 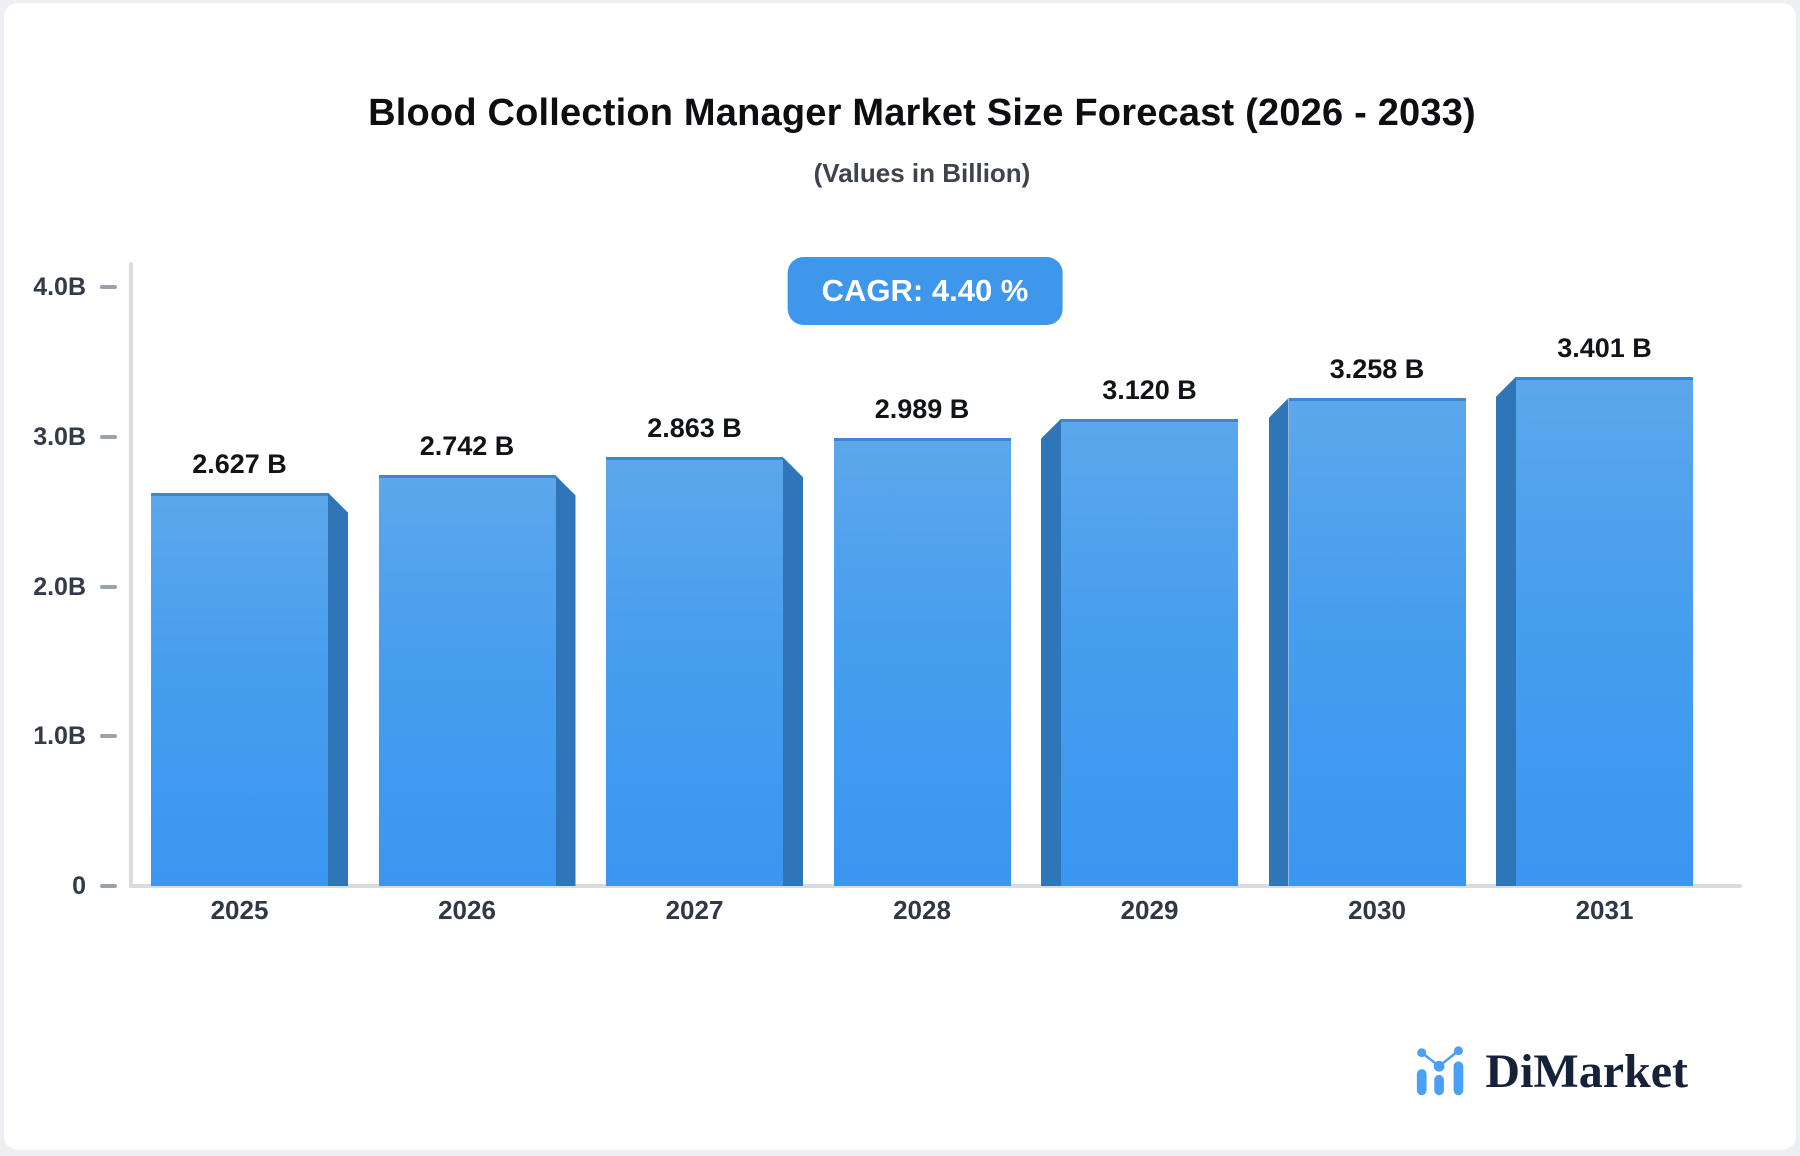 I want to click on y-tick-label: 0, so click(x=79, y=886).